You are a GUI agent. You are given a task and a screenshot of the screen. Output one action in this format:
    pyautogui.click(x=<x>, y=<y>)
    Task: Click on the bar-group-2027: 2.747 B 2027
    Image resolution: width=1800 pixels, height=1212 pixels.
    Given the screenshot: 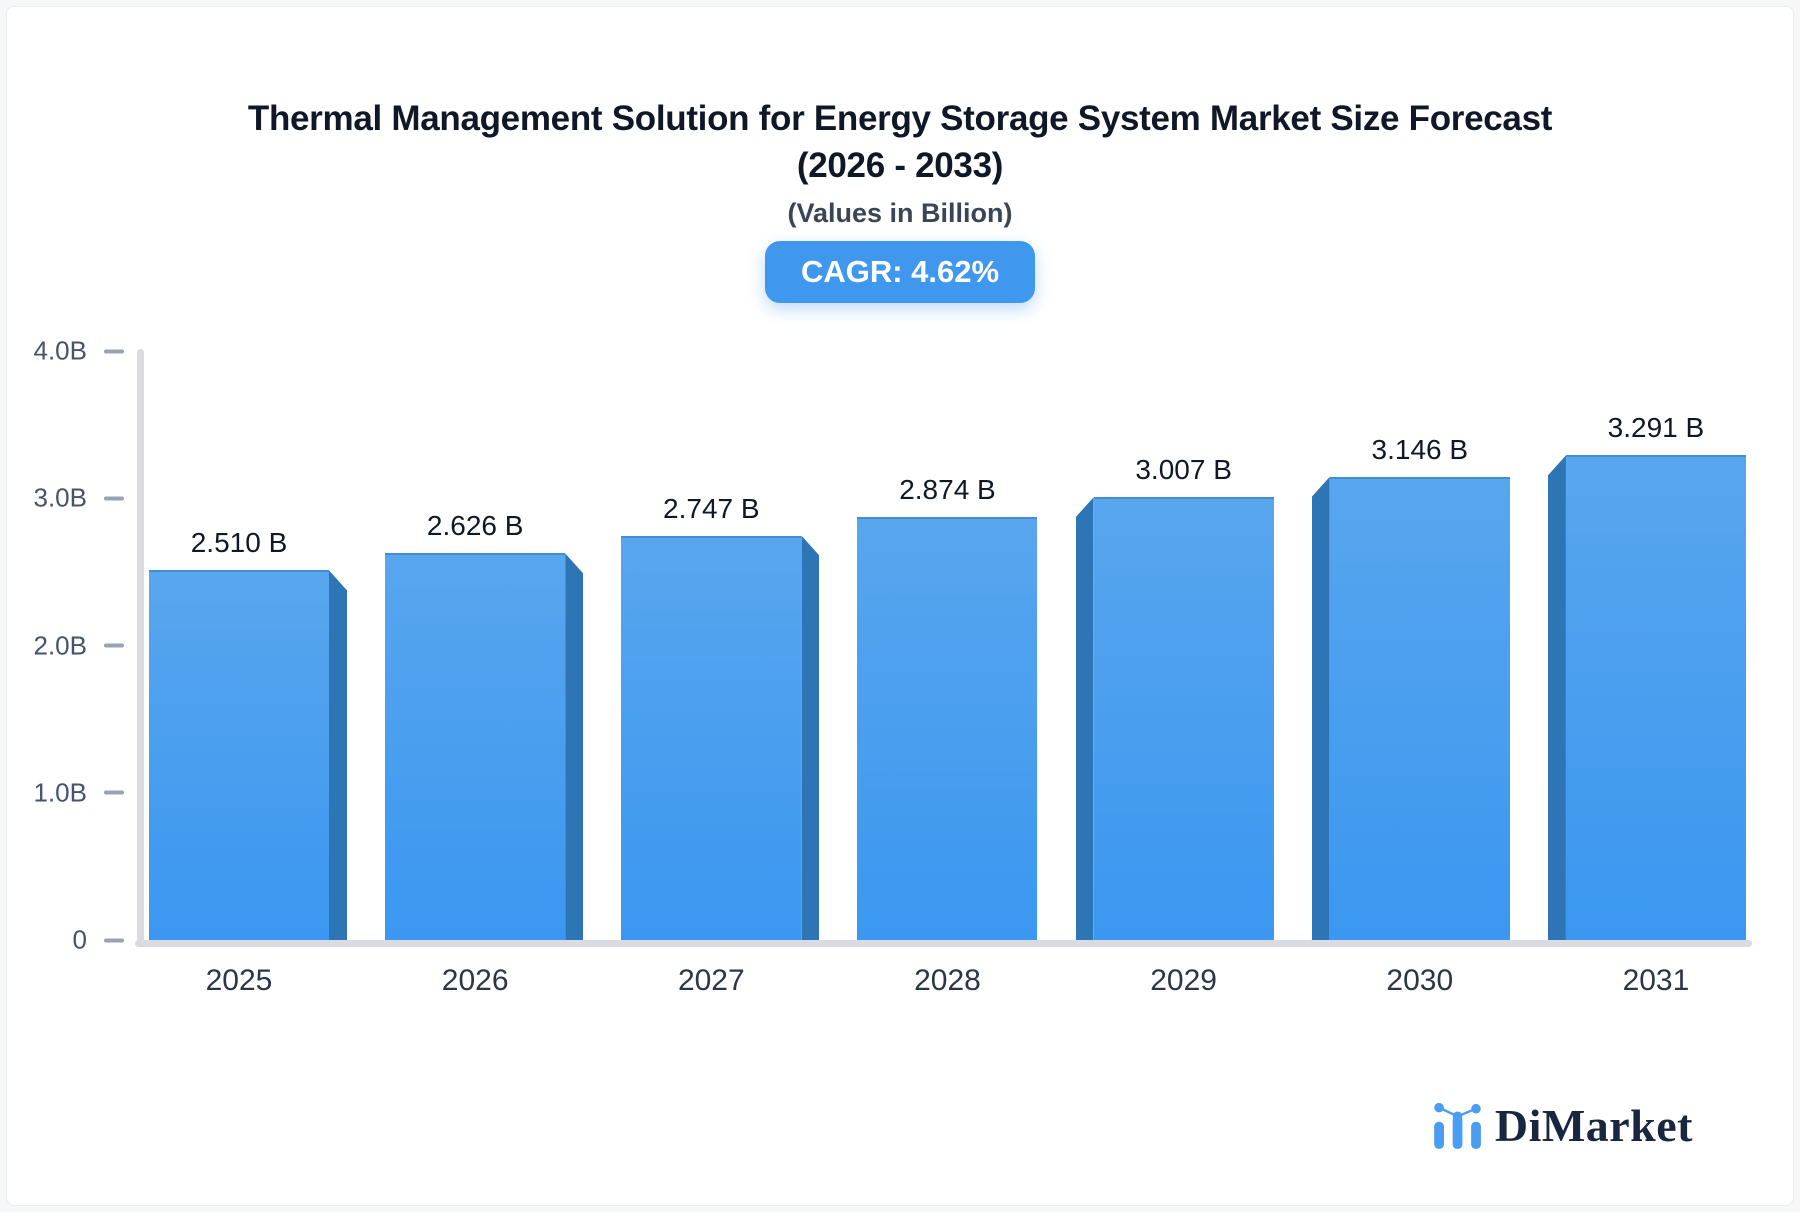 What is the action you would take?
    pyautogui.click(x=720, y=674)
    